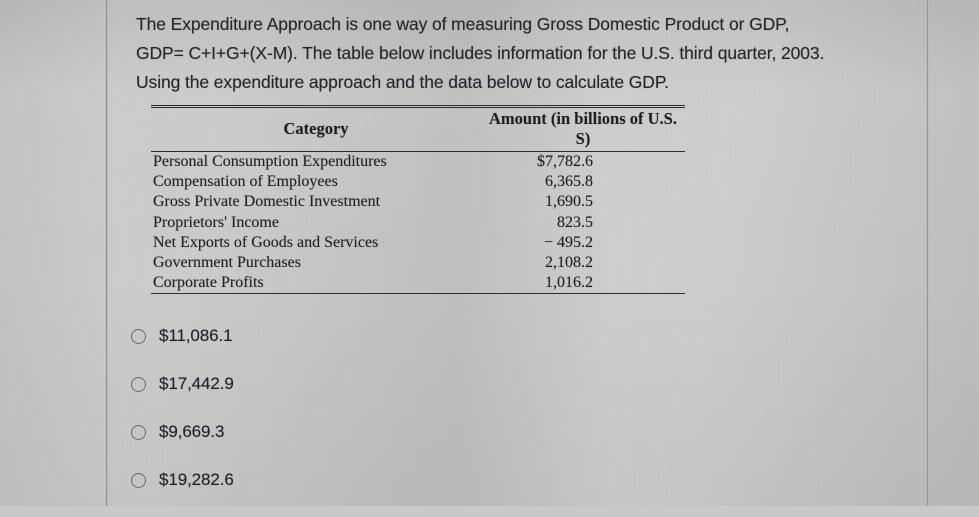 The image size is (979, 517). I want to click on table-row: Gross Private Domestic Investment 1,690.5, so click(418, 202).